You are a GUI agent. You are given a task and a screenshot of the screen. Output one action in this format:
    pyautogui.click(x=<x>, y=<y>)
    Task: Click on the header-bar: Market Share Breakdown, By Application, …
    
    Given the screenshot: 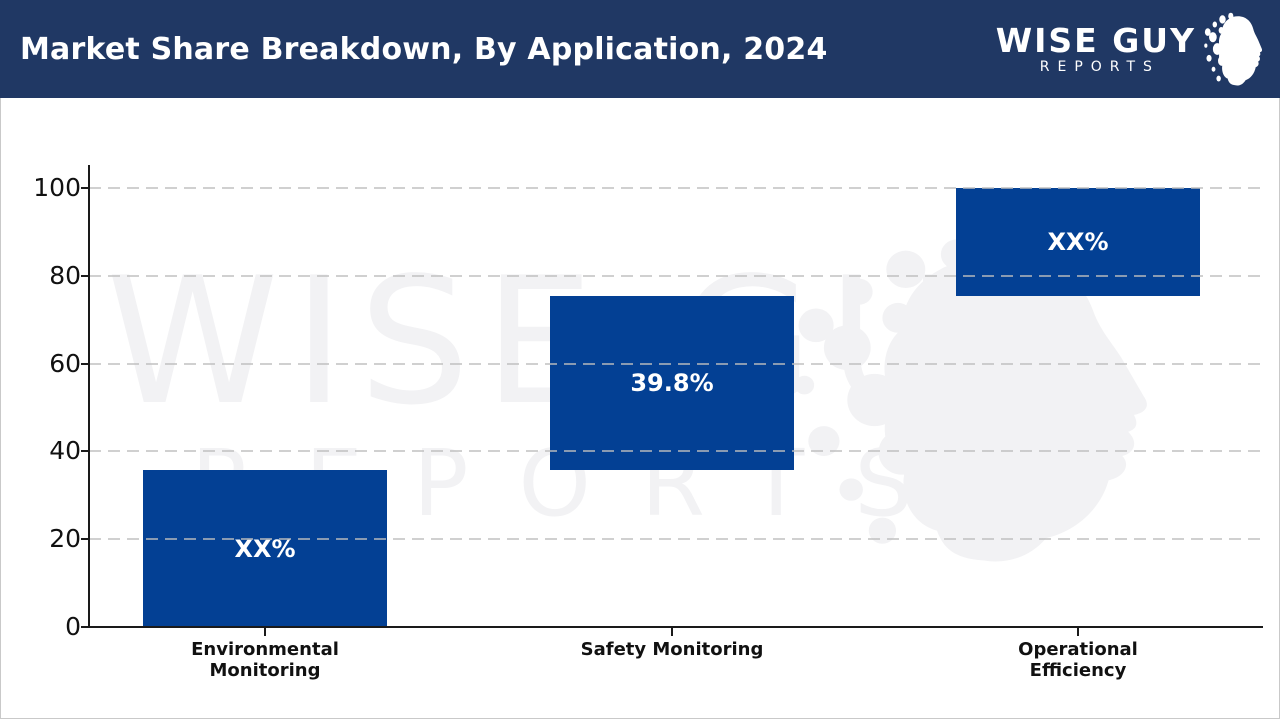 What is the action you would take?
    pyautogui.click(x=640, y=49)
    